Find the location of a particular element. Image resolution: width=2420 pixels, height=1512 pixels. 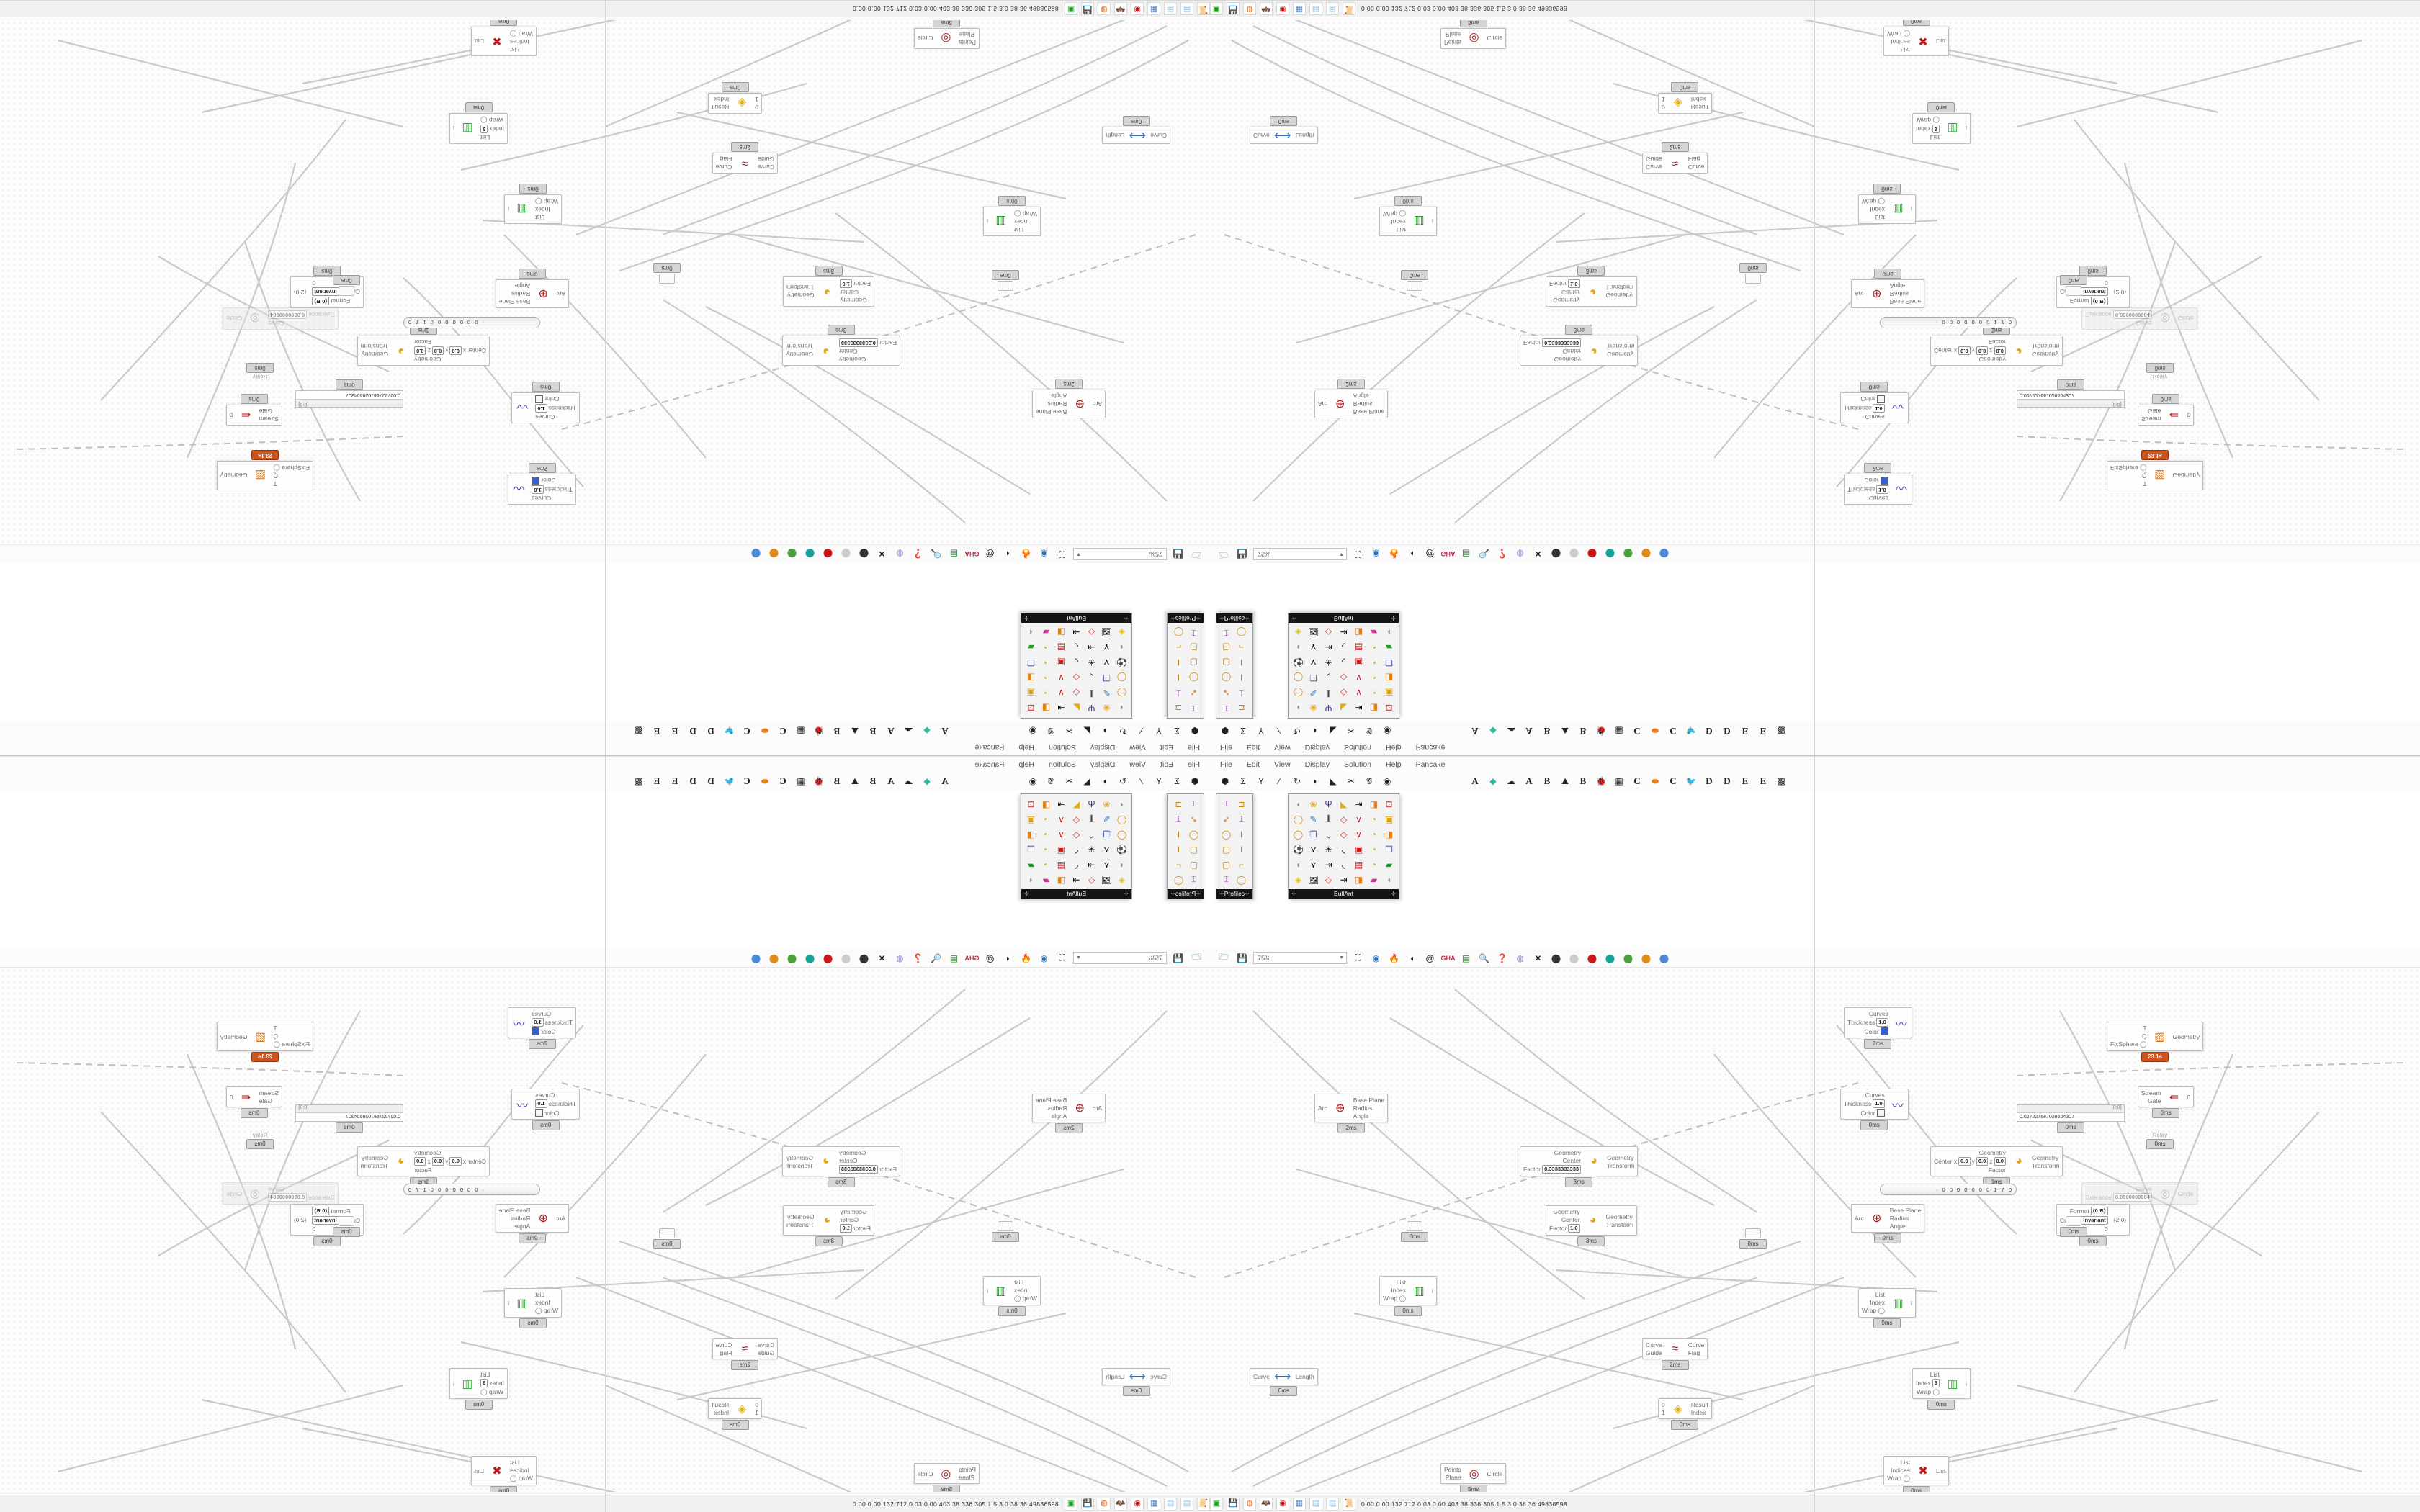

param-thickness: Thickness 1.0 is located at coordinates (552, 489).